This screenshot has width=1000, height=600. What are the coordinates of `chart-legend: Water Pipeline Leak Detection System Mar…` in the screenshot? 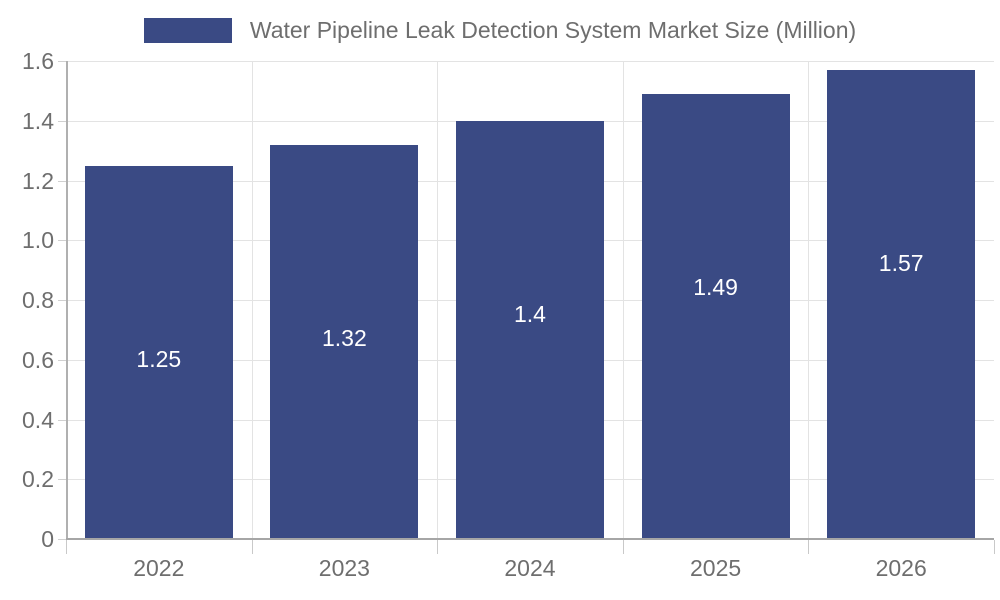 It's located at (500, 30).